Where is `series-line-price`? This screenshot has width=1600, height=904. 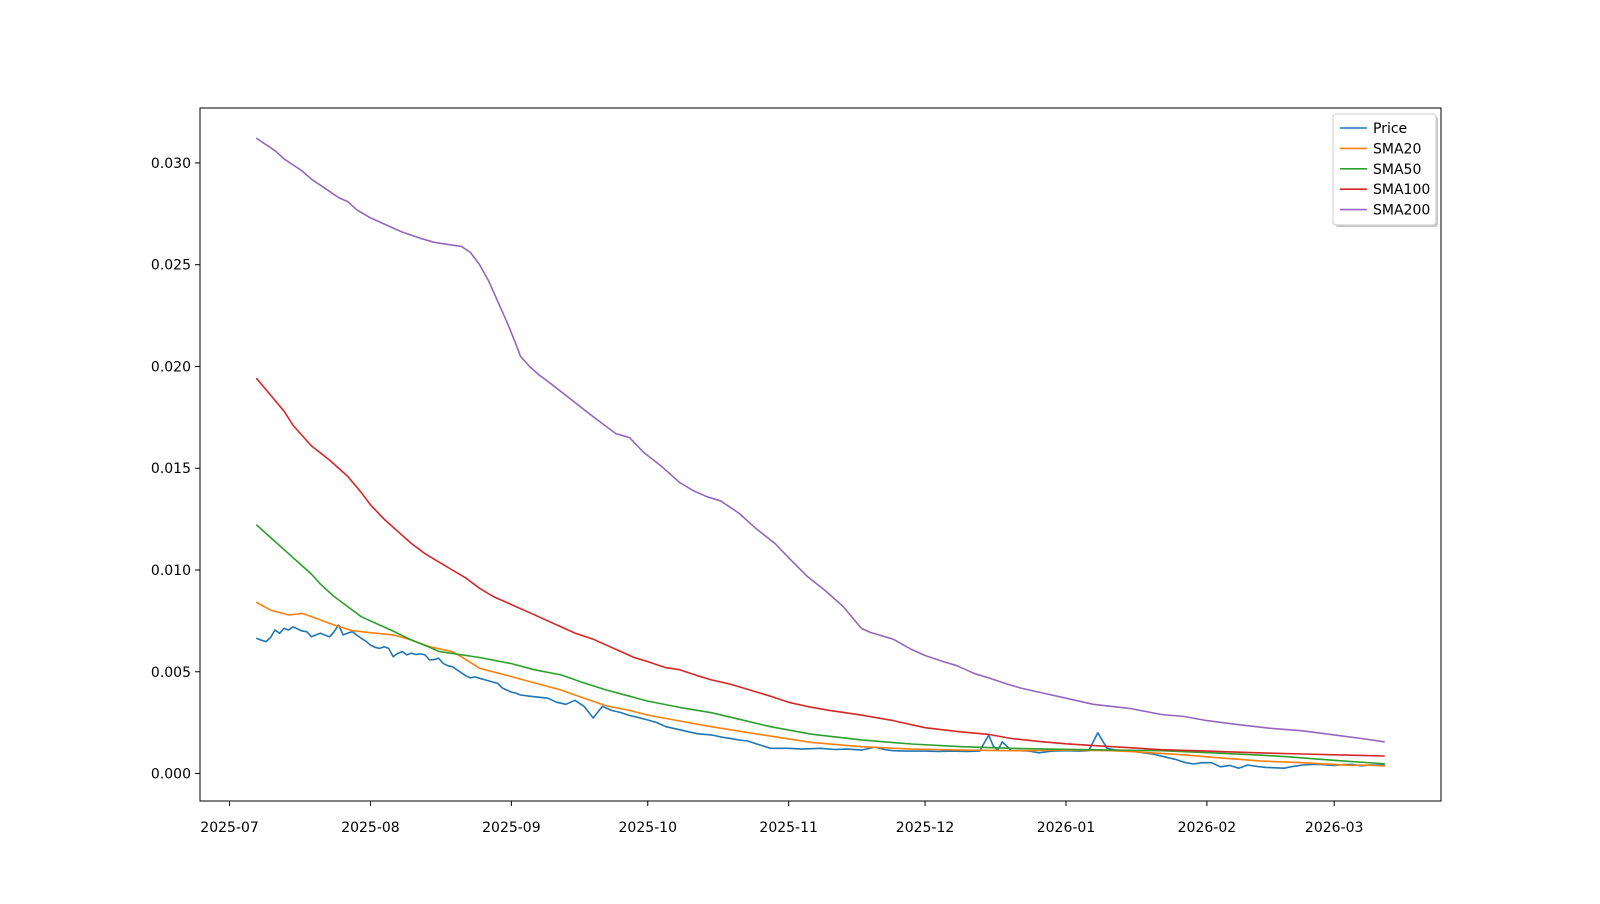 series-line-price is located at coordinates (820, 697).